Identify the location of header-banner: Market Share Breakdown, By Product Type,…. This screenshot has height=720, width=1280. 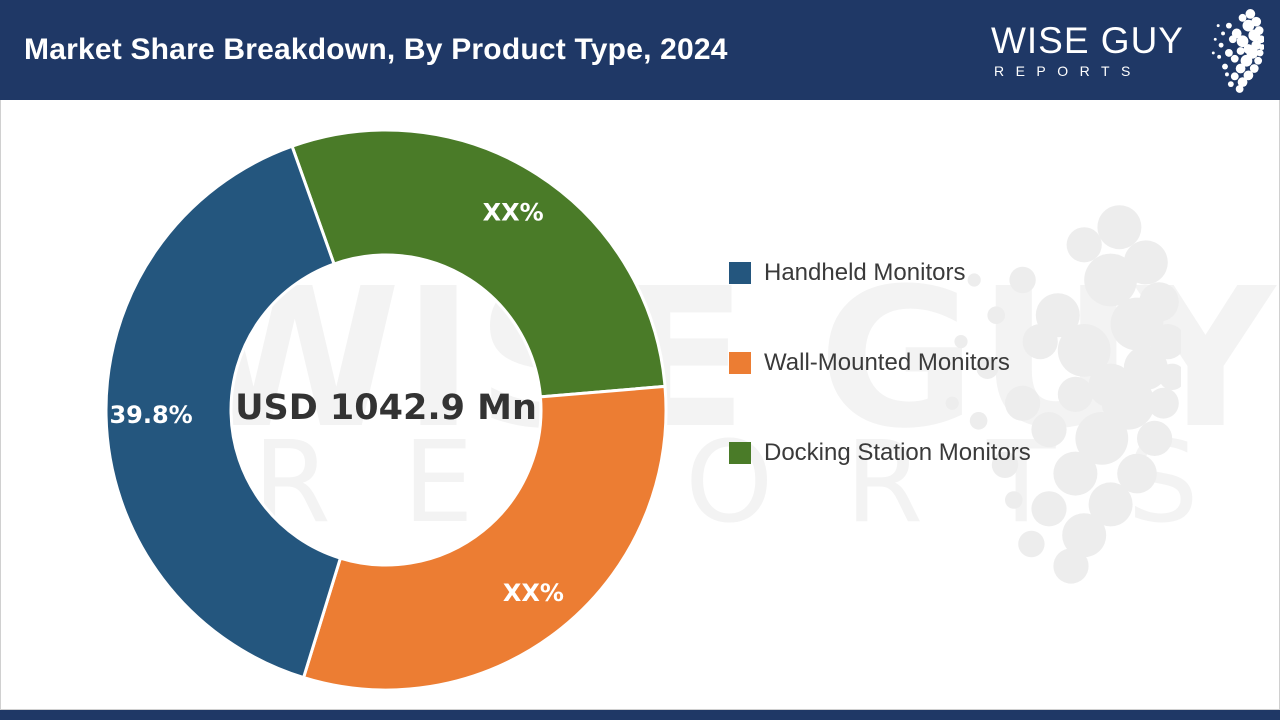
(640, 50).